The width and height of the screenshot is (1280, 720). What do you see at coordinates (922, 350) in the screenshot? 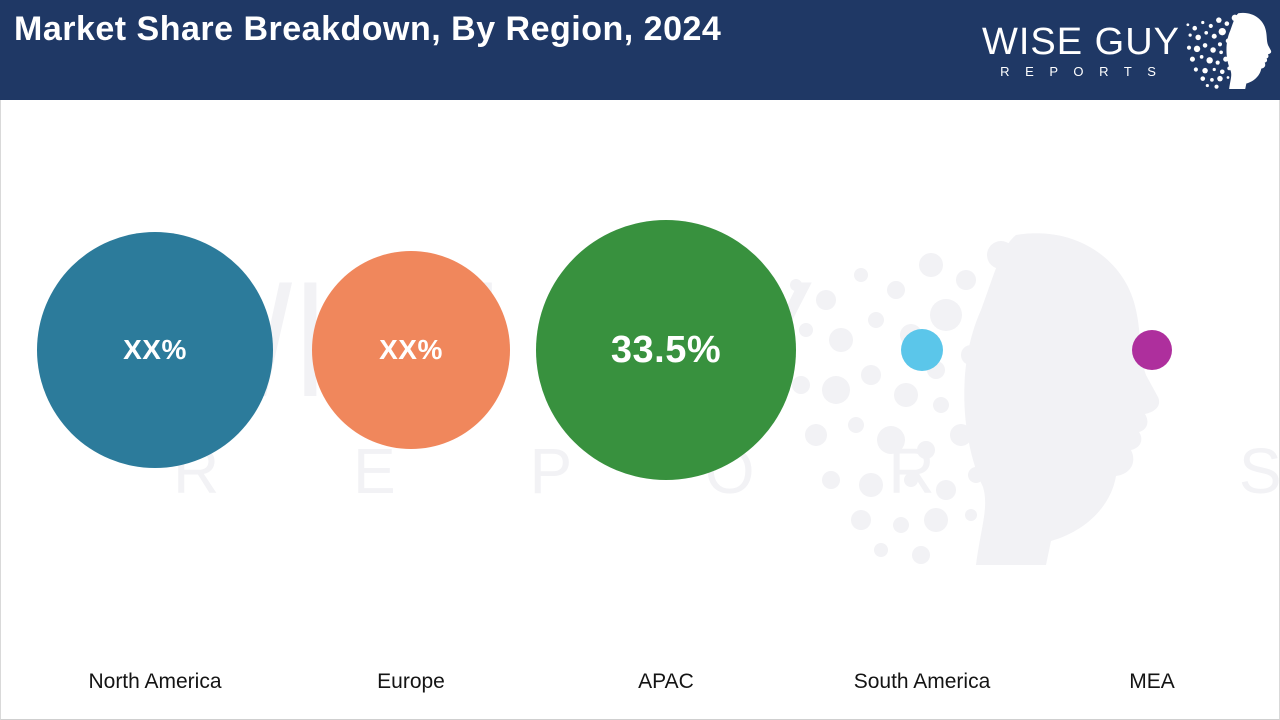
I see `bubble-south-america` at bounding box center [922, 350].